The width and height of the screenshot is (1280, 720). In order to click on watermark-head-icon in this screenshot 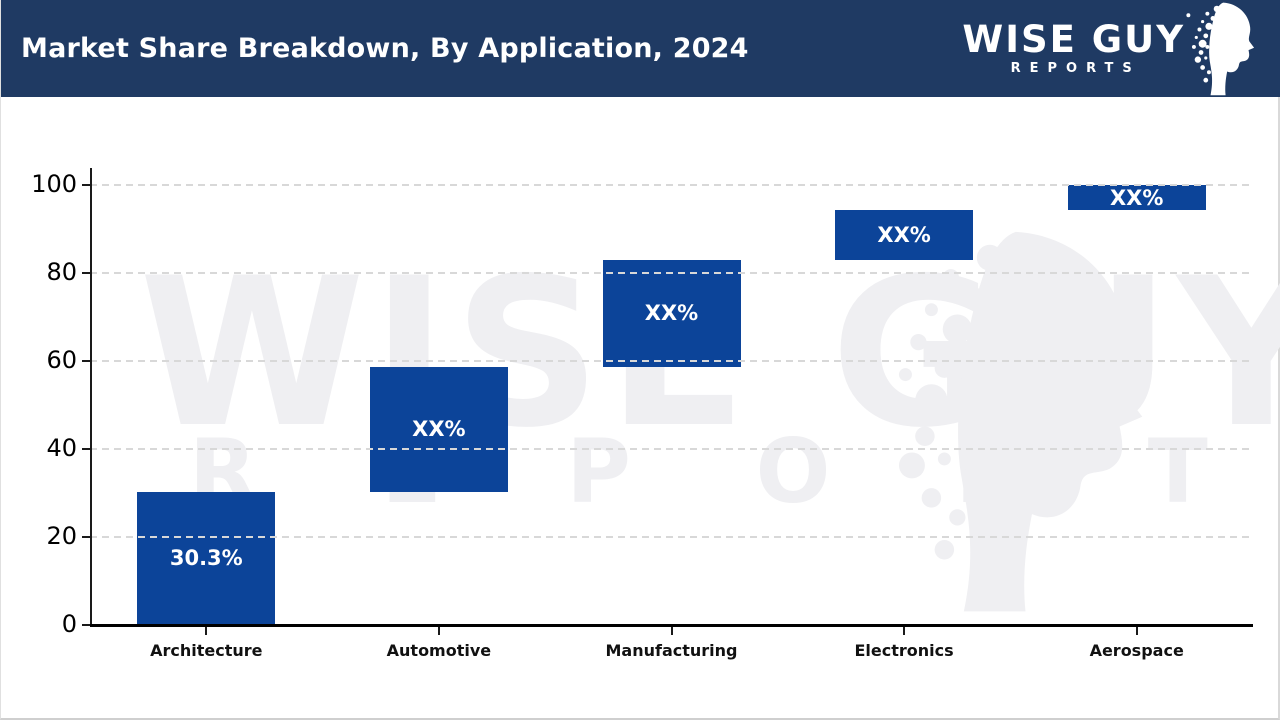, I will do `click(1015, 421)`.